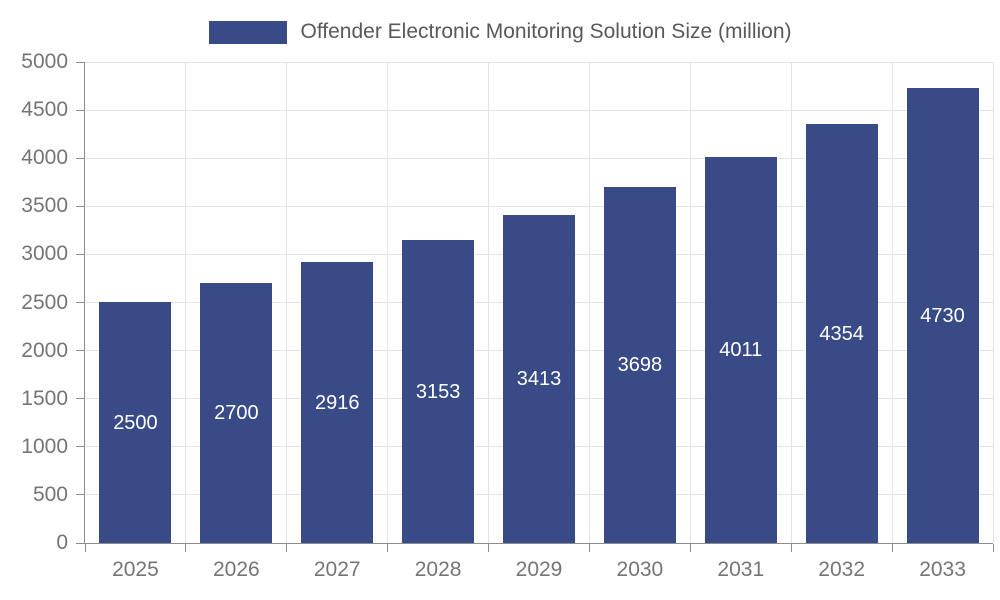  Describe the element at coordinates (44, 350) in the screenshot. I see `y-axis-tick-label: 2000` at that location.